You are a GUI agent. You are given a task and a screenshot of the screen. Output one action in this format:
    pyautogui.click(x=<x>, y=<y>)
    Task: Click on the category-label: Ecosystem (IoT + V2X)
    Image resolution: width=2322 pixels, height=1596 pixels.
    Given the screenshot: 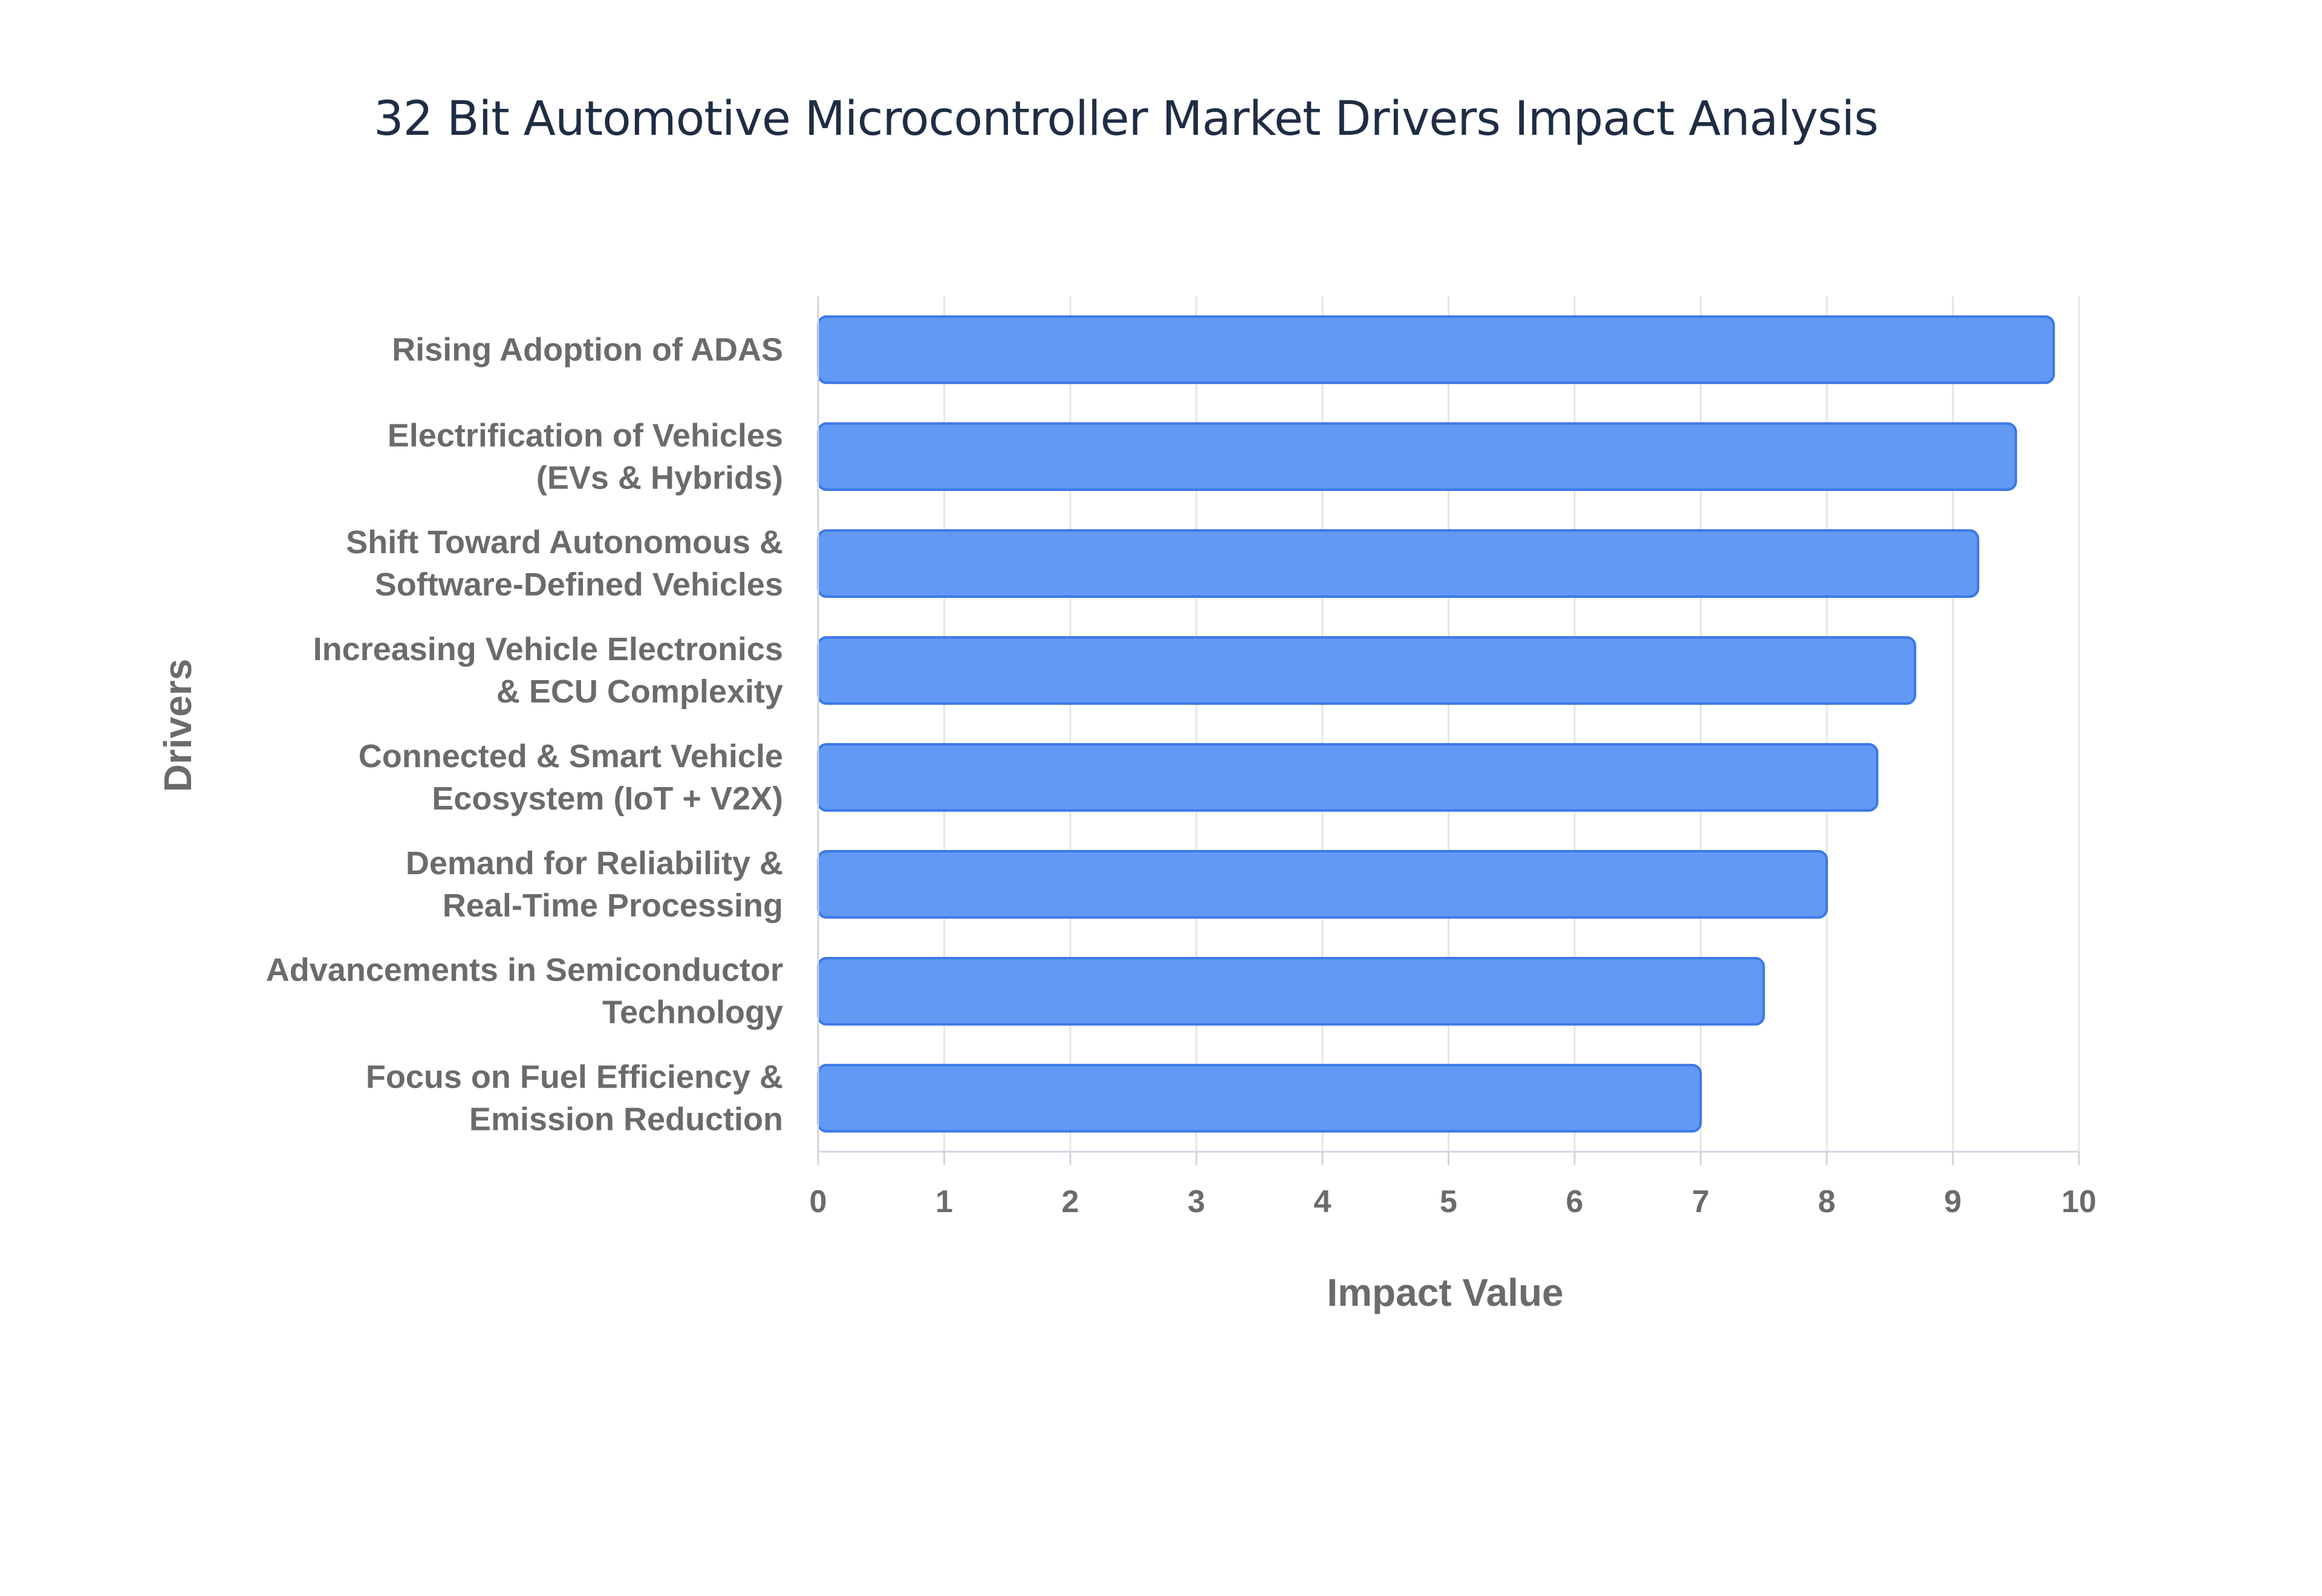 What is the action you would take?
    pyautogui.click(x=607, y=798)
    